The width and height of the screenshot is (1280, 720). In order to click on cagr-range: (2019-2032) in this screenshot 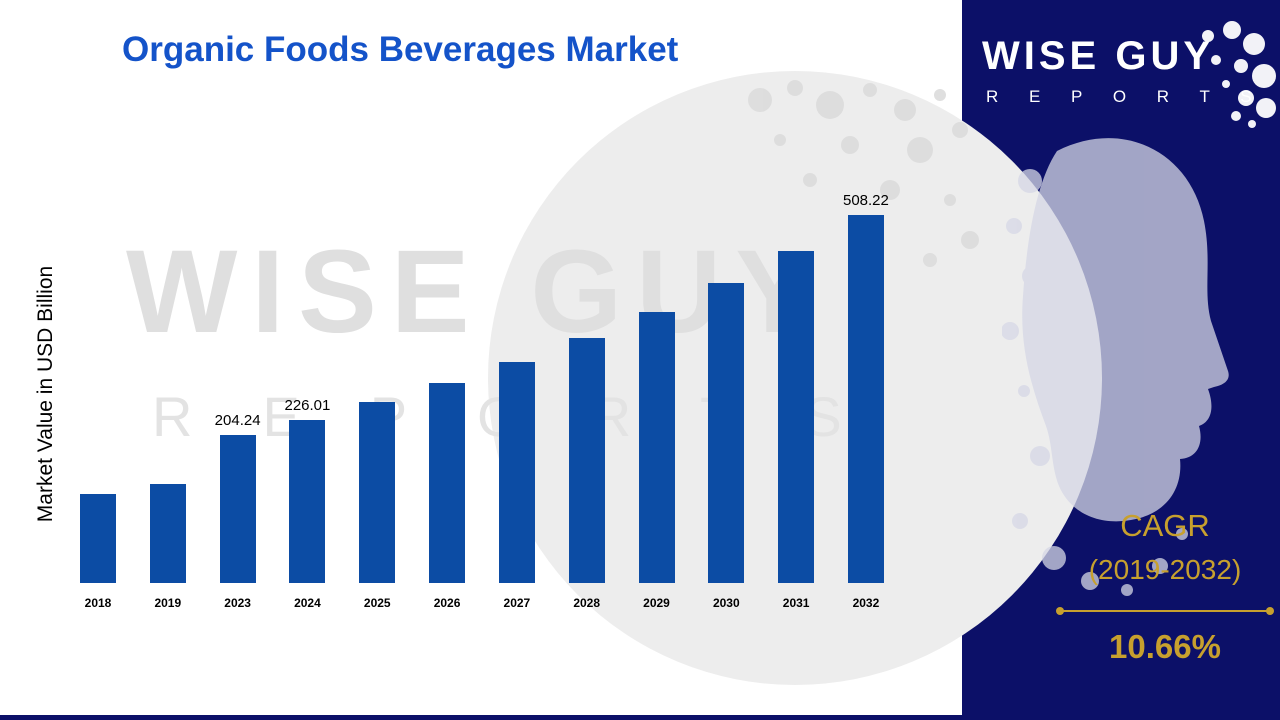, I will do `click(1165, 569)`.